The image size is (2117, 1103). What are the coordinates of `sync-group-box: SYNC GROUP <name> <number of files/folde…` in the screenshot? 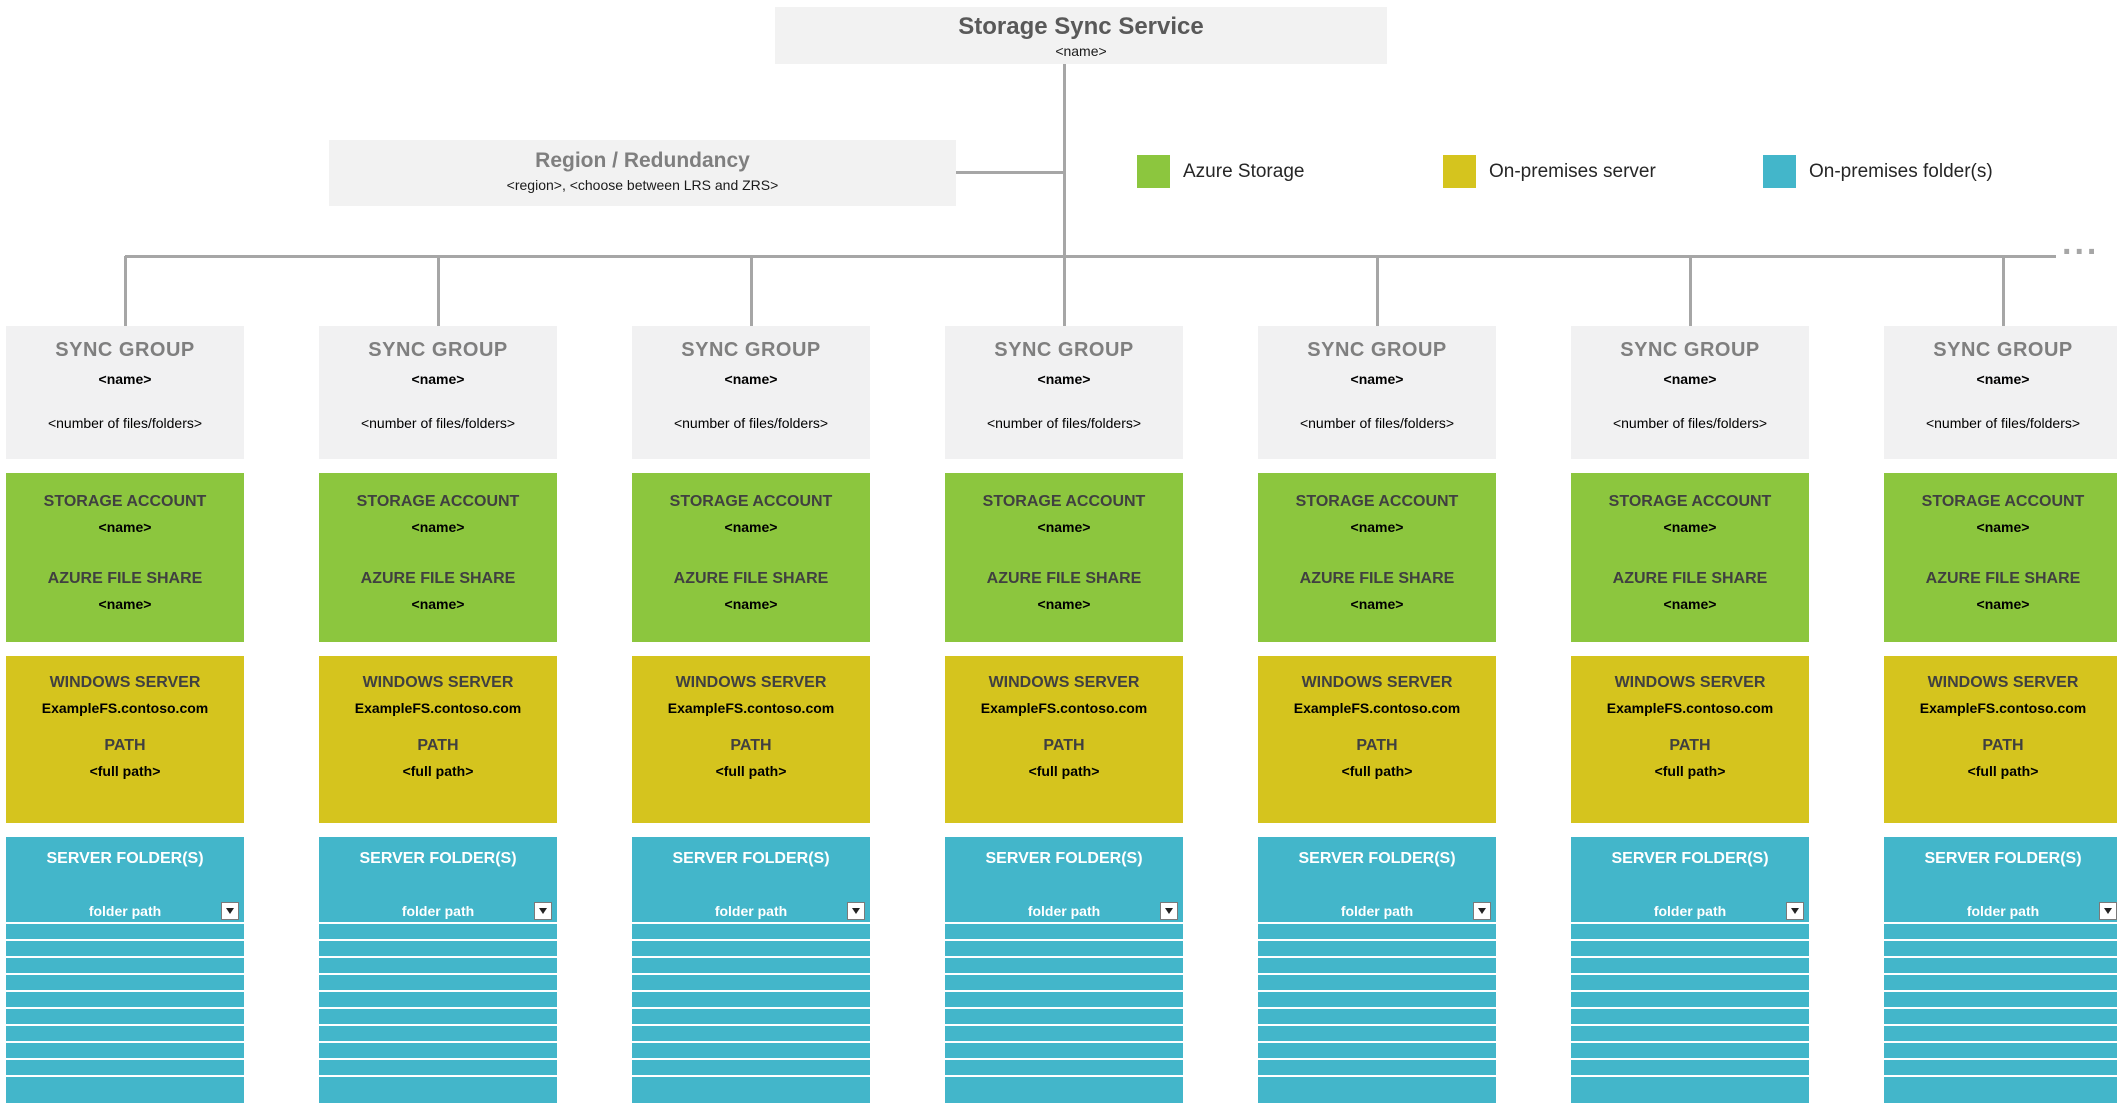 It's located at (438, 392).